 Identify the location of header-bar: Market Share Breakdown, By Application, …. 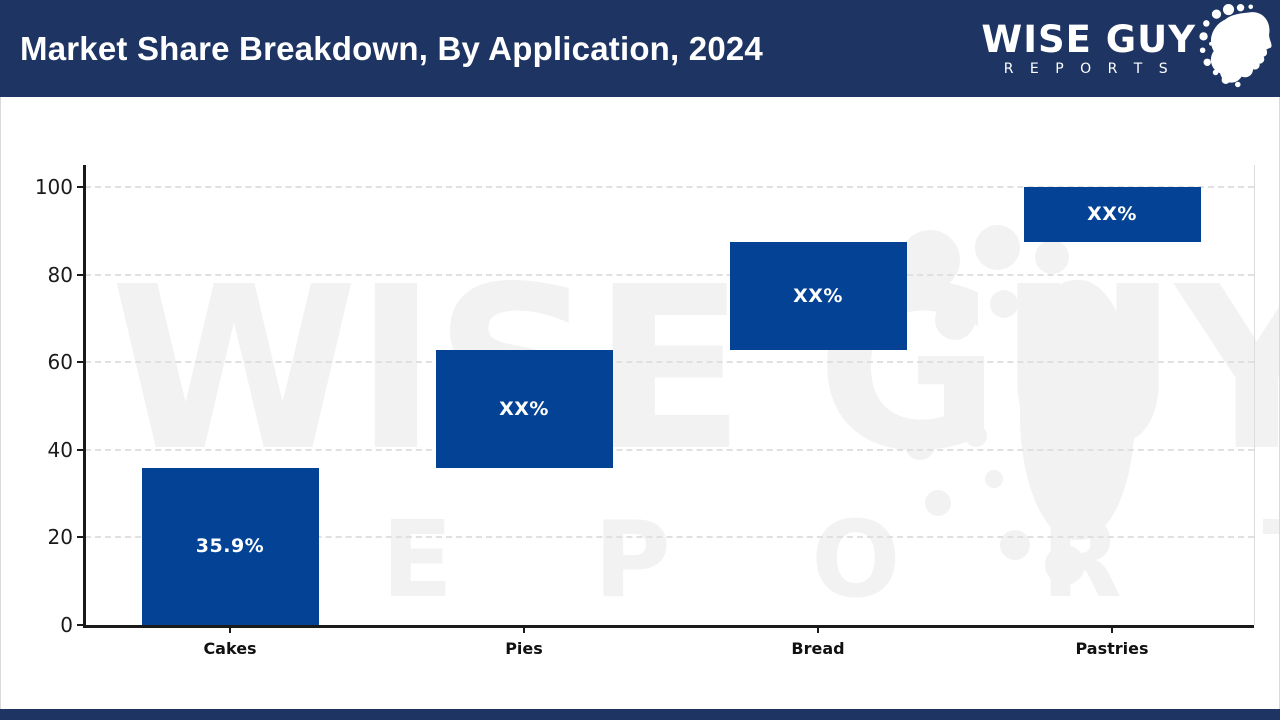
(640, 48).